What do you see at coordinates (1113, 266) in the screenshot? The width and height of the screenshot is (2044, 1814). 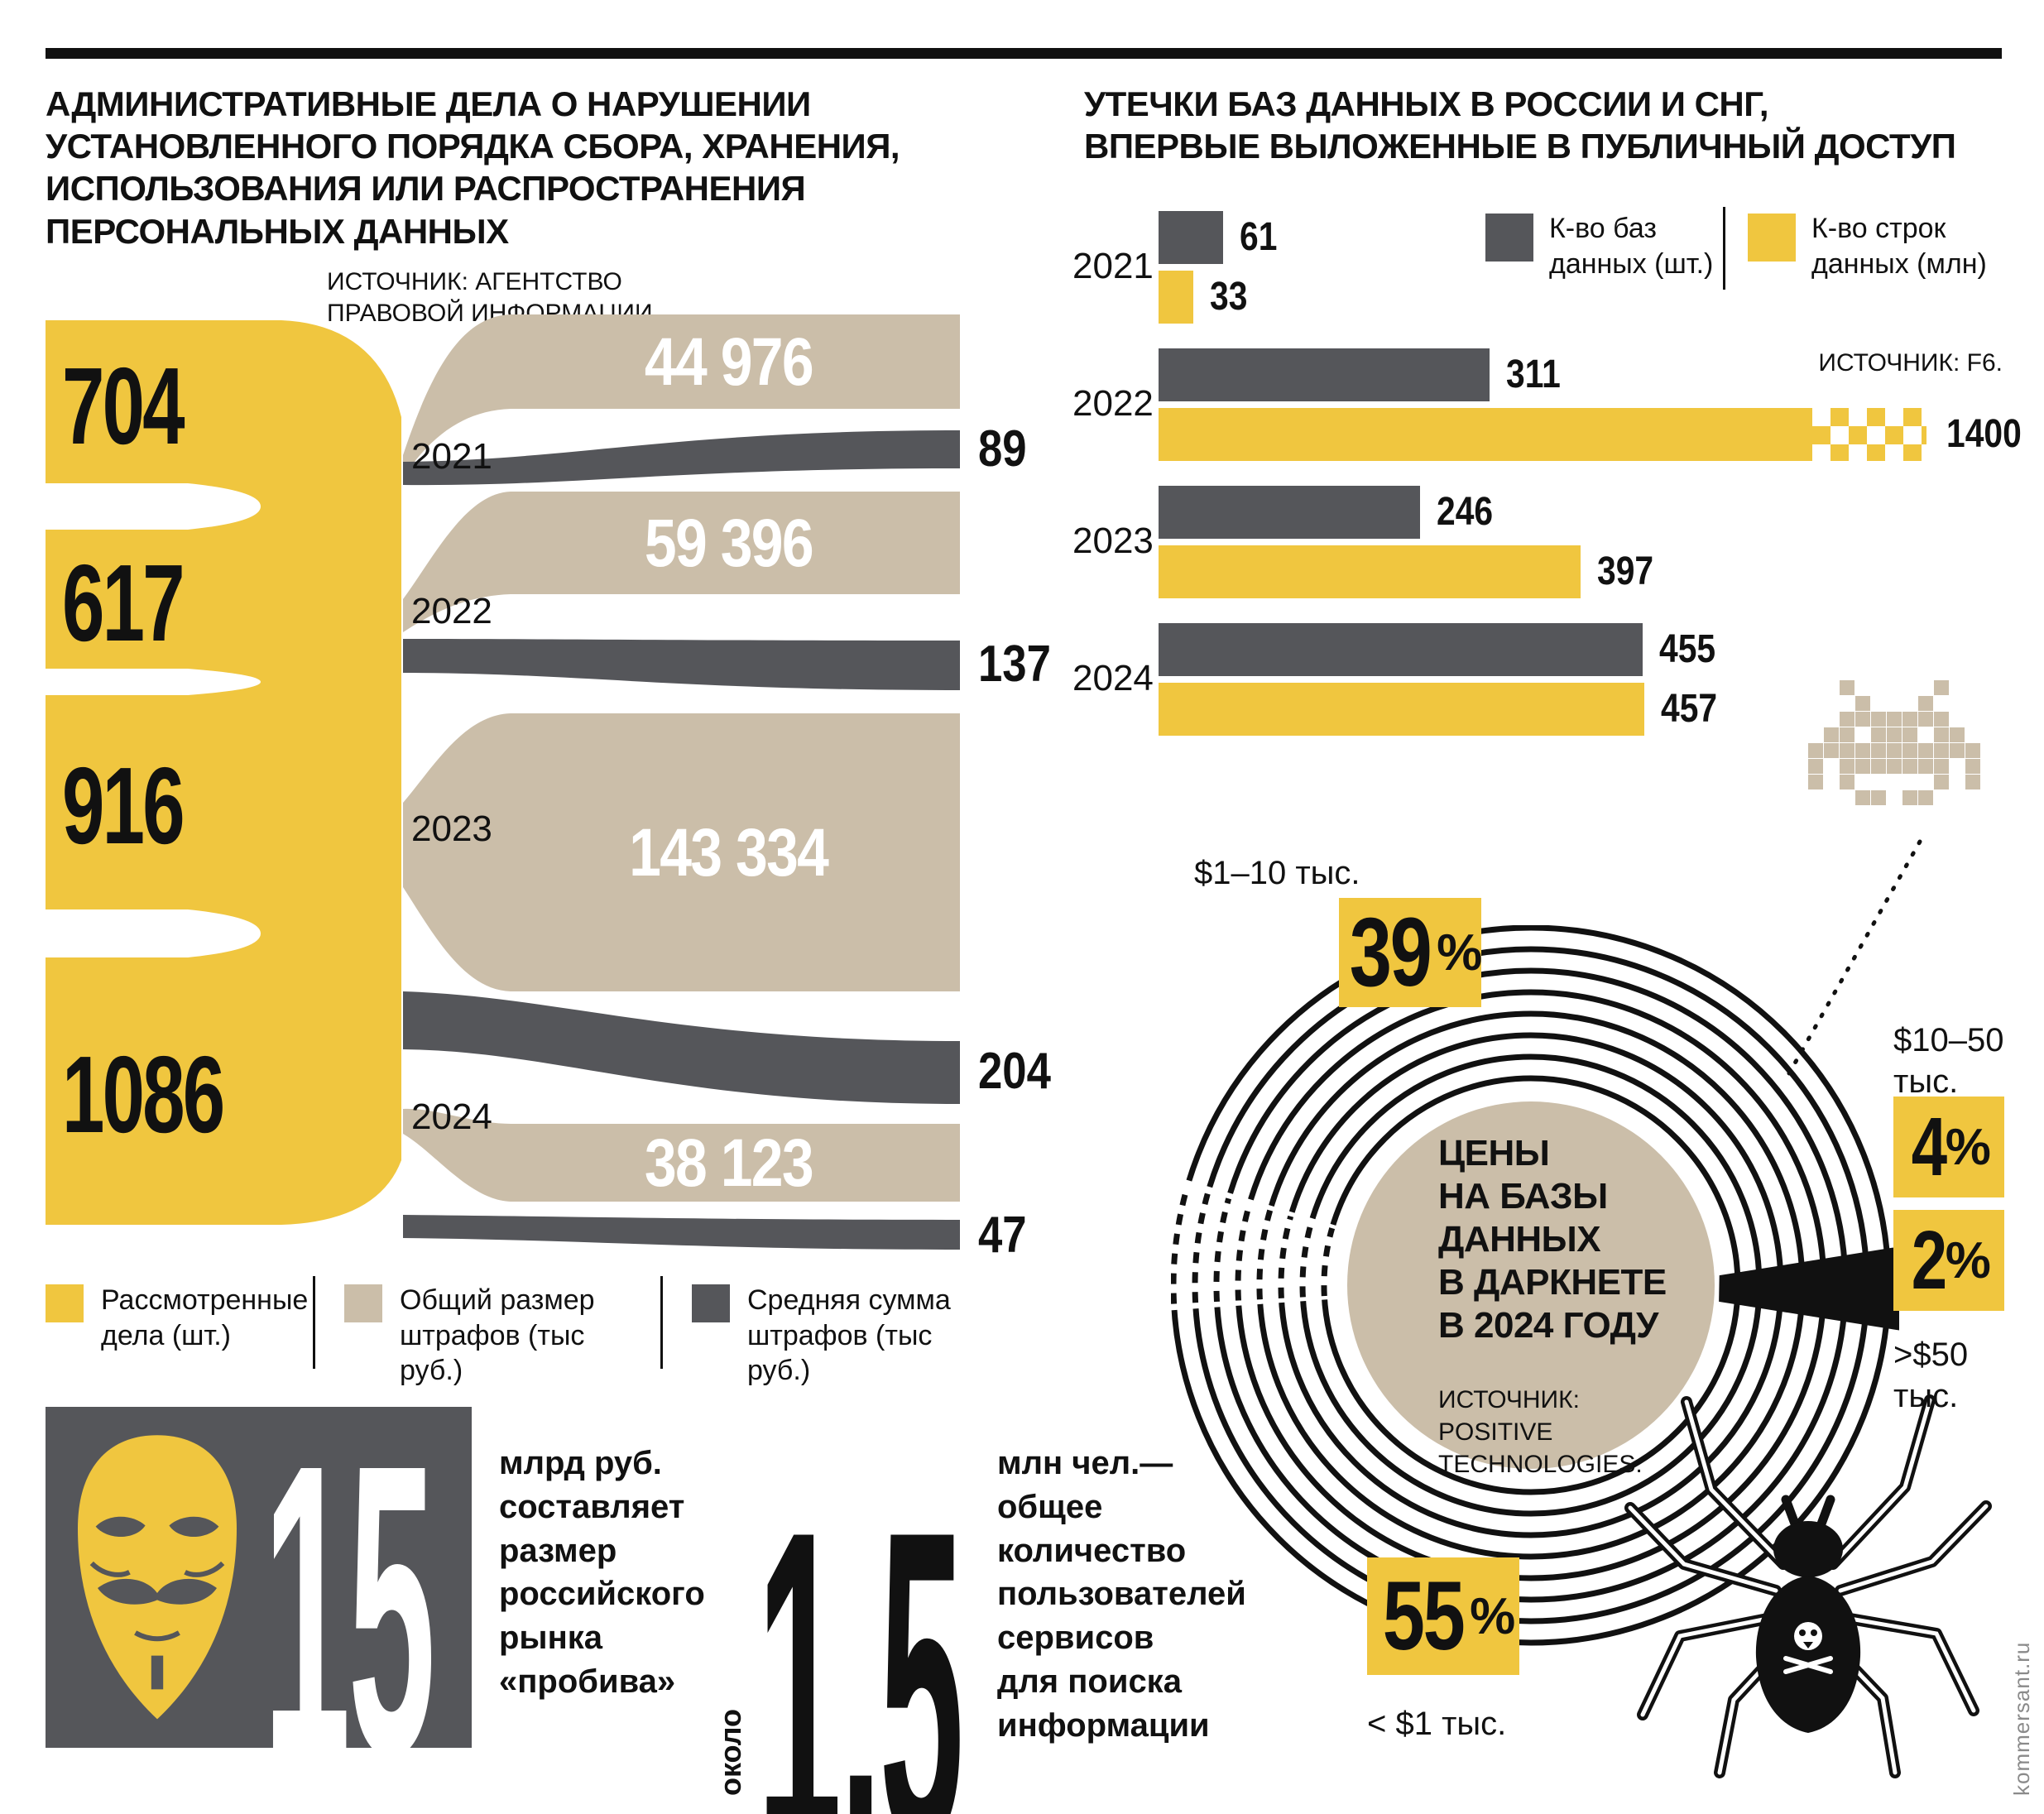 I see `leak-year-2021: 2021` at bounding box center [1113, 266].